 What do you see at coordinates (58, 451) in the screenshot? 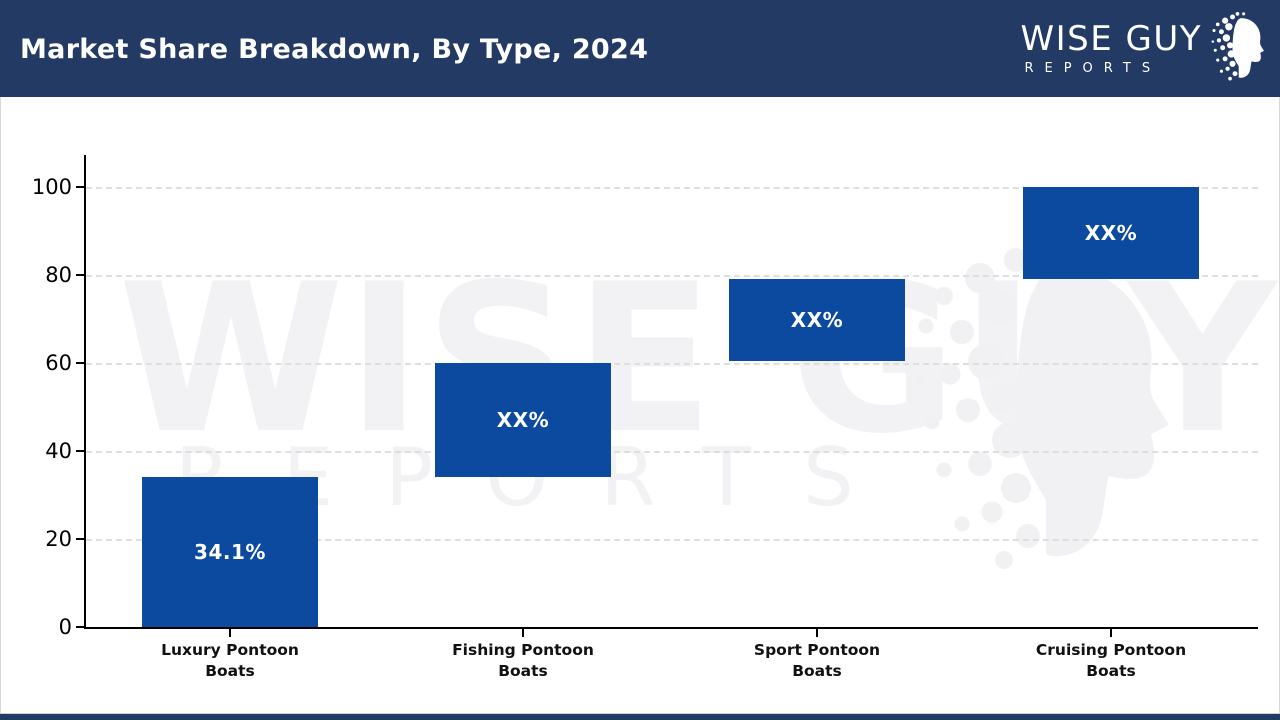
I see `y-tick-label: 40` at bounding box center [58, 451].